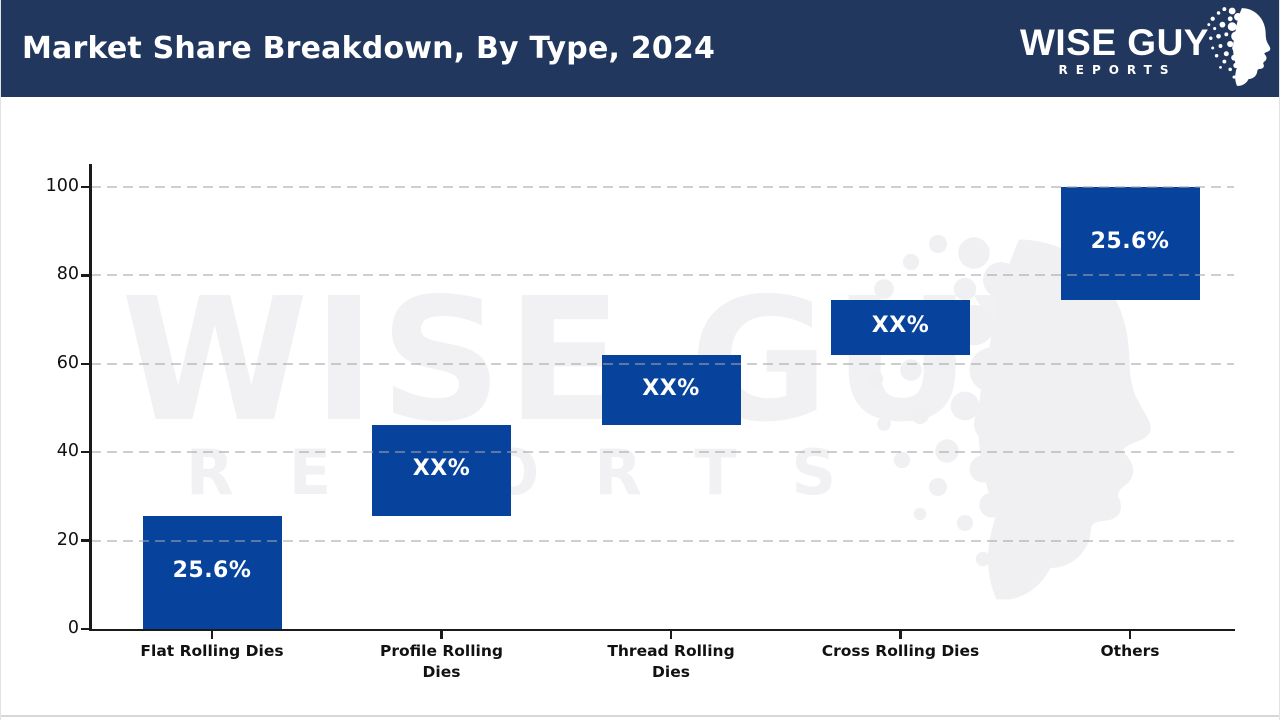 The image size is (1280, 720). What do you see at coordinates (671, 661) in the screenshot?
I see `category-label-thread-rolling-dies: Thread Rolling Dies` at bounding box center [671, 661].